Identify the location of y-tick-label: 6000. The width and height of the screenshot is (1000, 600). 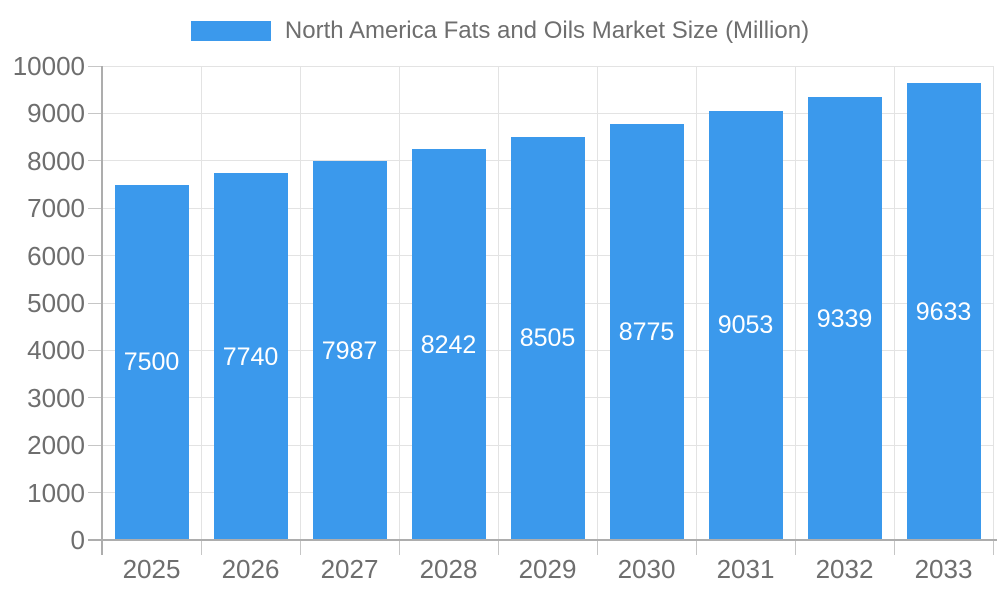
(56, 255).